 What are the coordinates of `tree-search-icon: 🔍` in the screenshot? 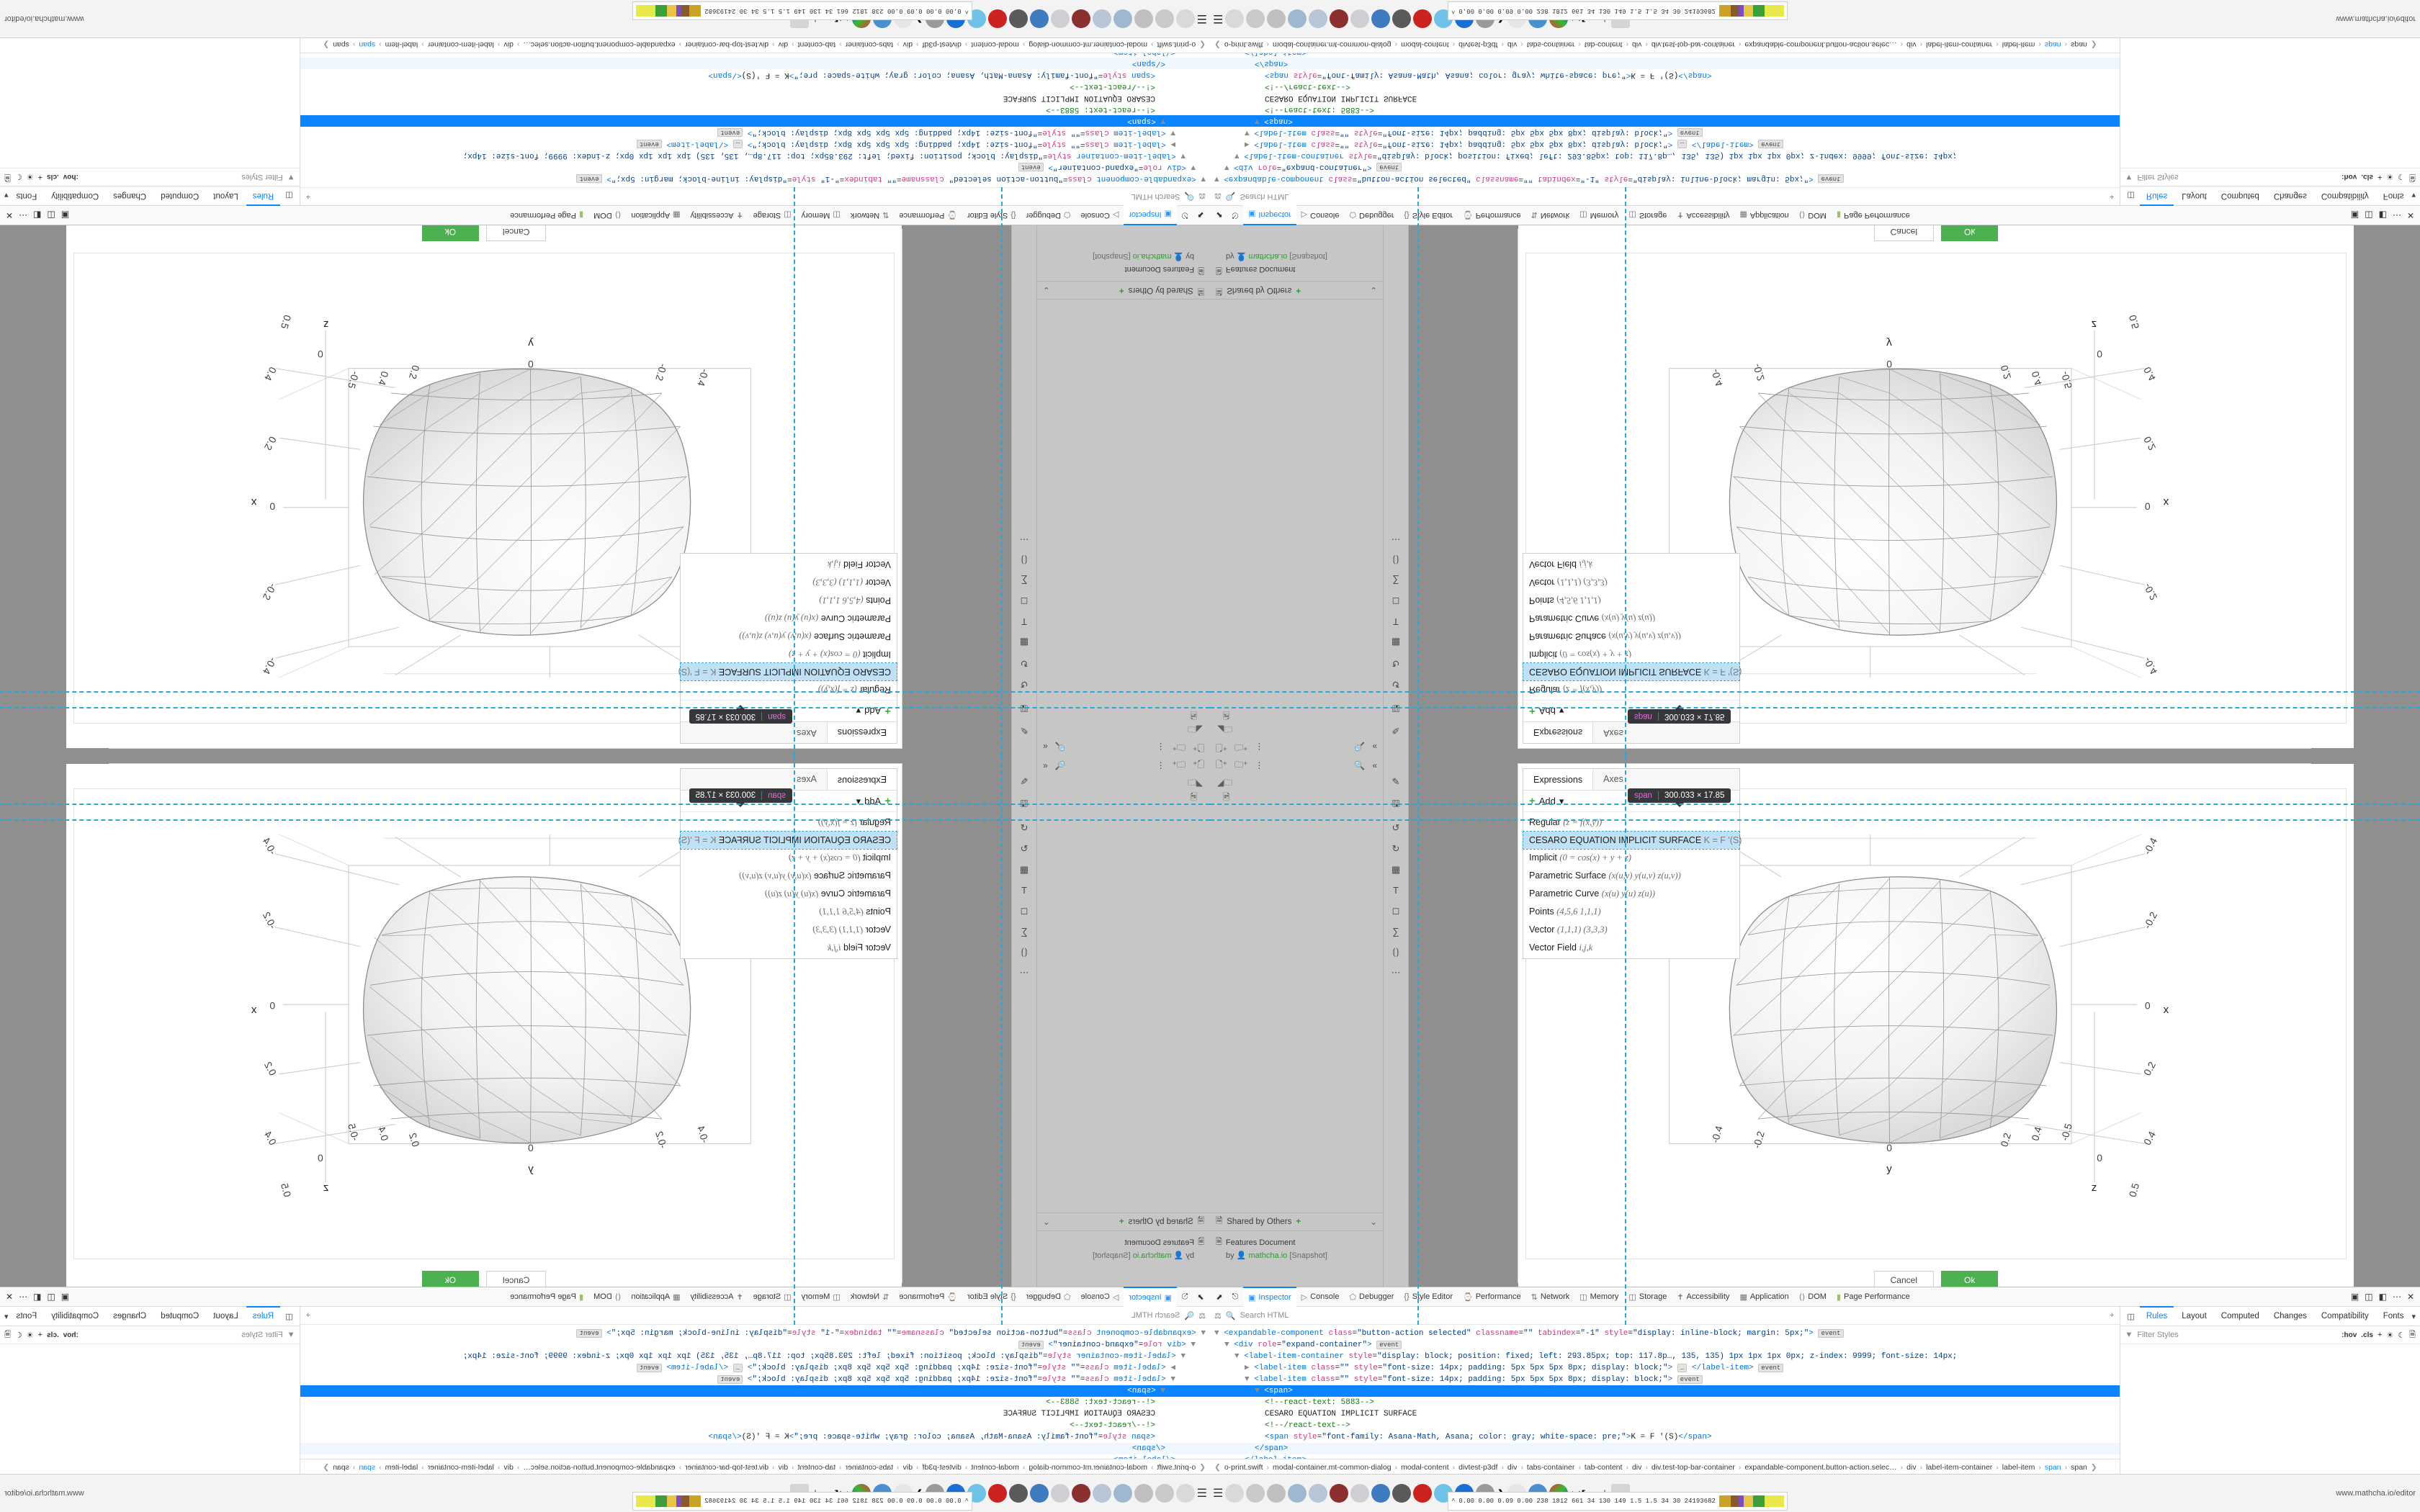 It's located at (1060, 765).